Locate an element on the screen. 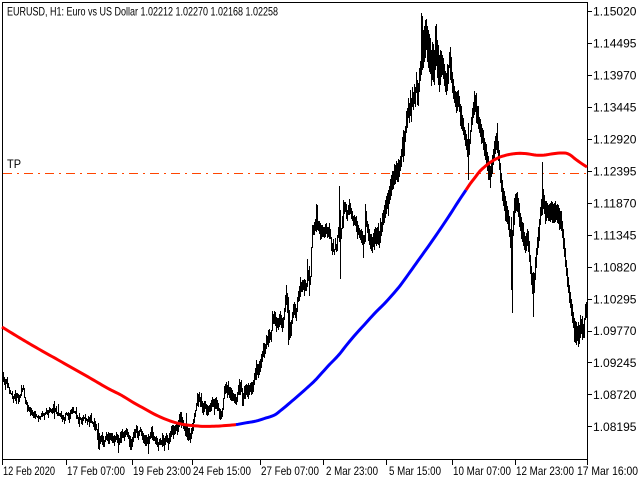 The width and height of the screenshot is (640, 480). svg-text: 27 Feb 07:00 is located at coordinates (290, 471).